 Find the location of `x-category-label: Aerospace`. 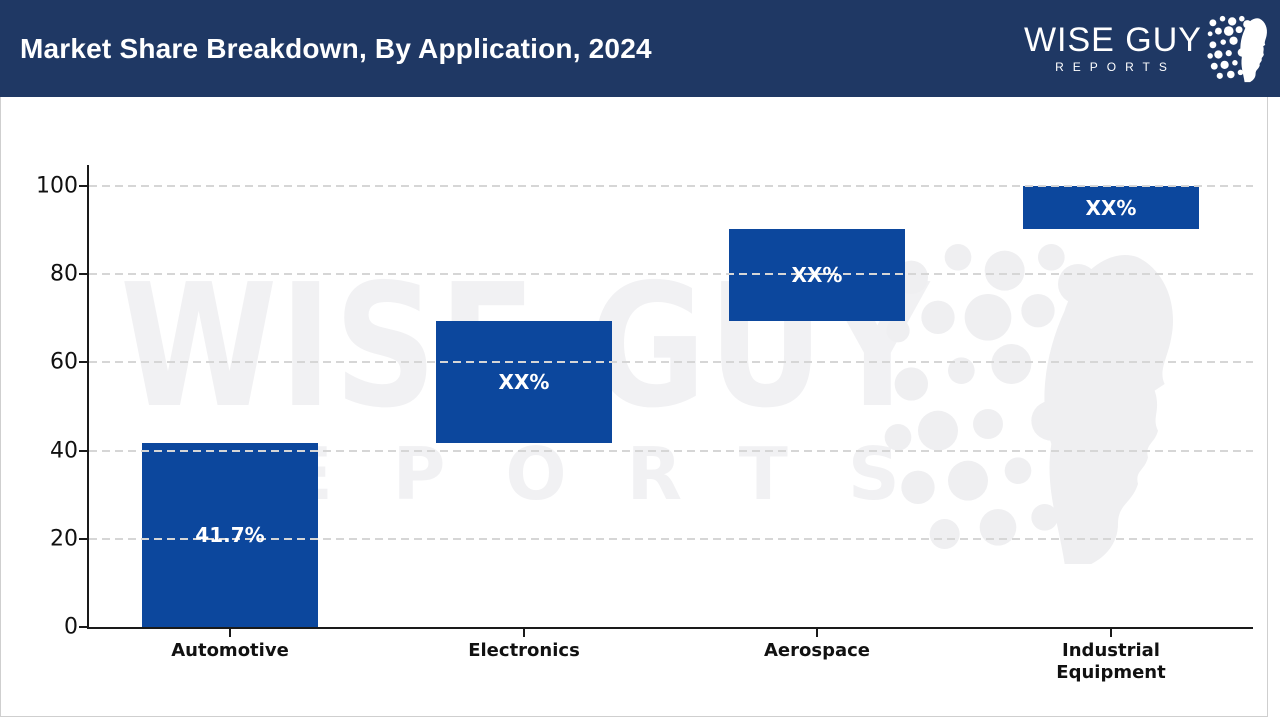

x-category-label: Aerospace is located at coordinates (816, 650).